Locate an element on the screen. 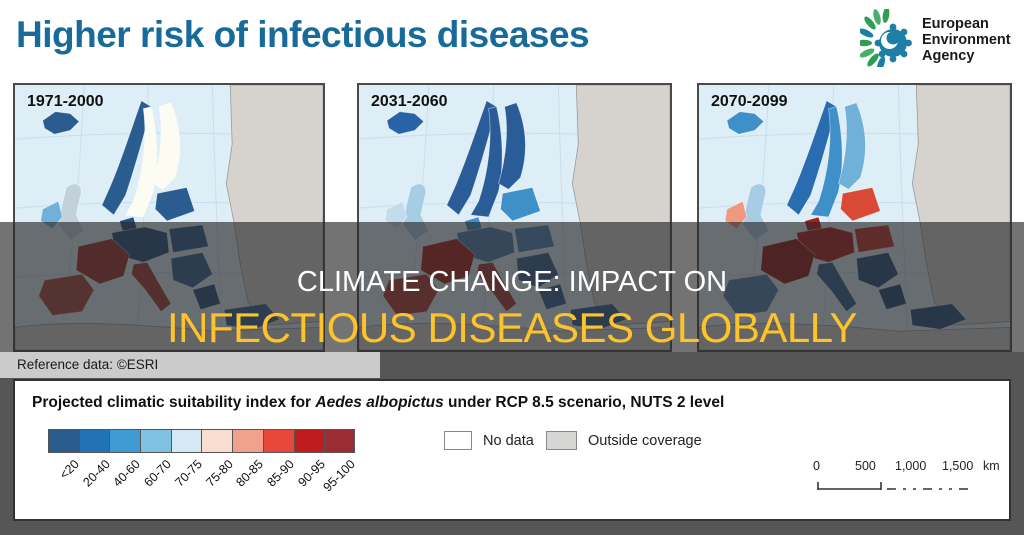 The height and width of the screenshot is (535, 1024). color-ramp is located at coordinates (201, 441).